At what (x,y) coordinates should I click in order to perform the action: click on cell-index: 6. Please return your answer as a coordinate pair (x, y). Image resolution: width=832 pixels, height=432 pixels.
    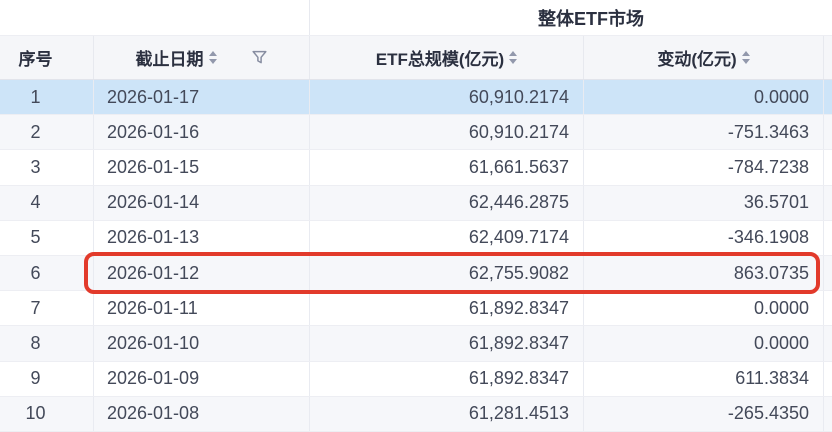
    Looking at the image, I should click on (47, 273).